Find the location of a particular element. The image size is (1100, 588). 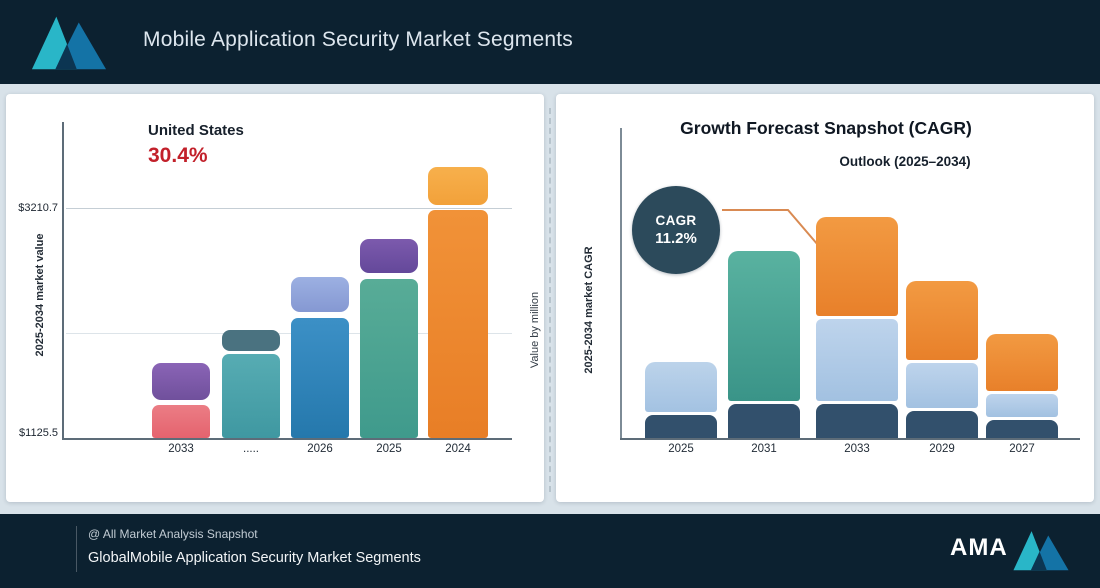

bar-r2027-base is located at coordinates (1022, 429).